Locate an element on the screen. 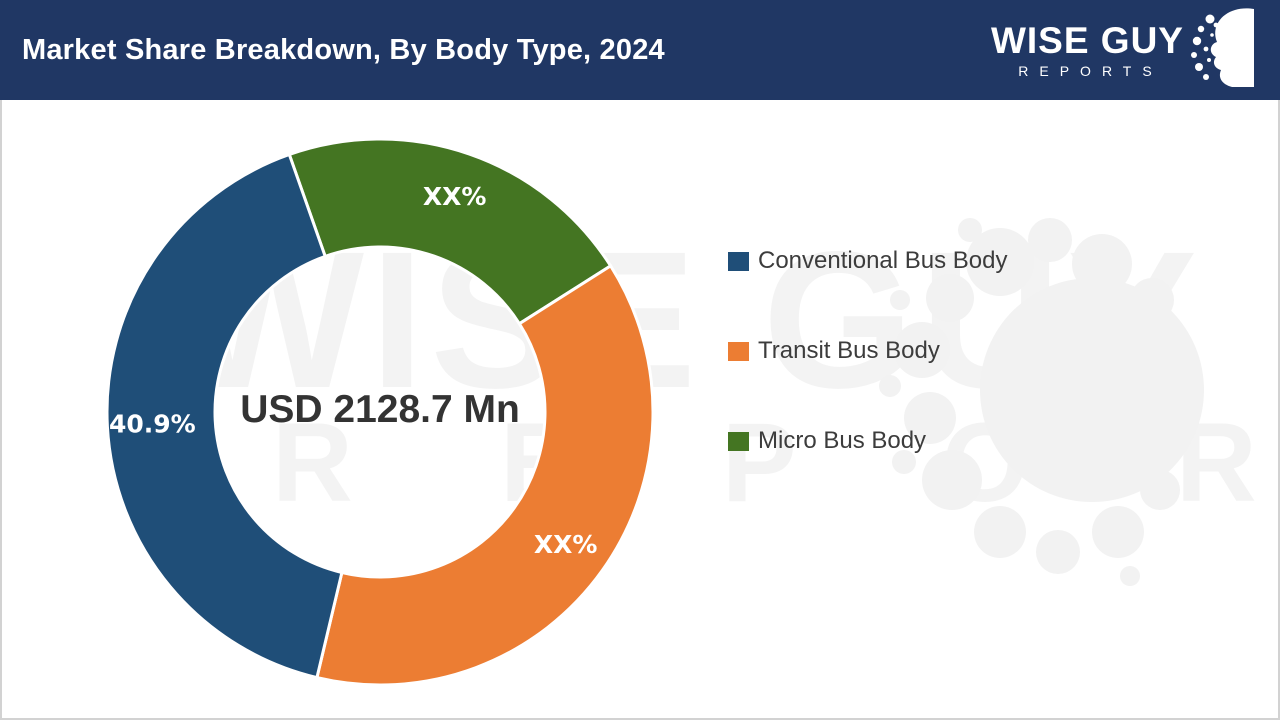 Image resolution: width=1280 pixels, height=720 pixels. legend-item-conventional-bus-body: Conventional Bus Body is located at coordinates (868, 261).